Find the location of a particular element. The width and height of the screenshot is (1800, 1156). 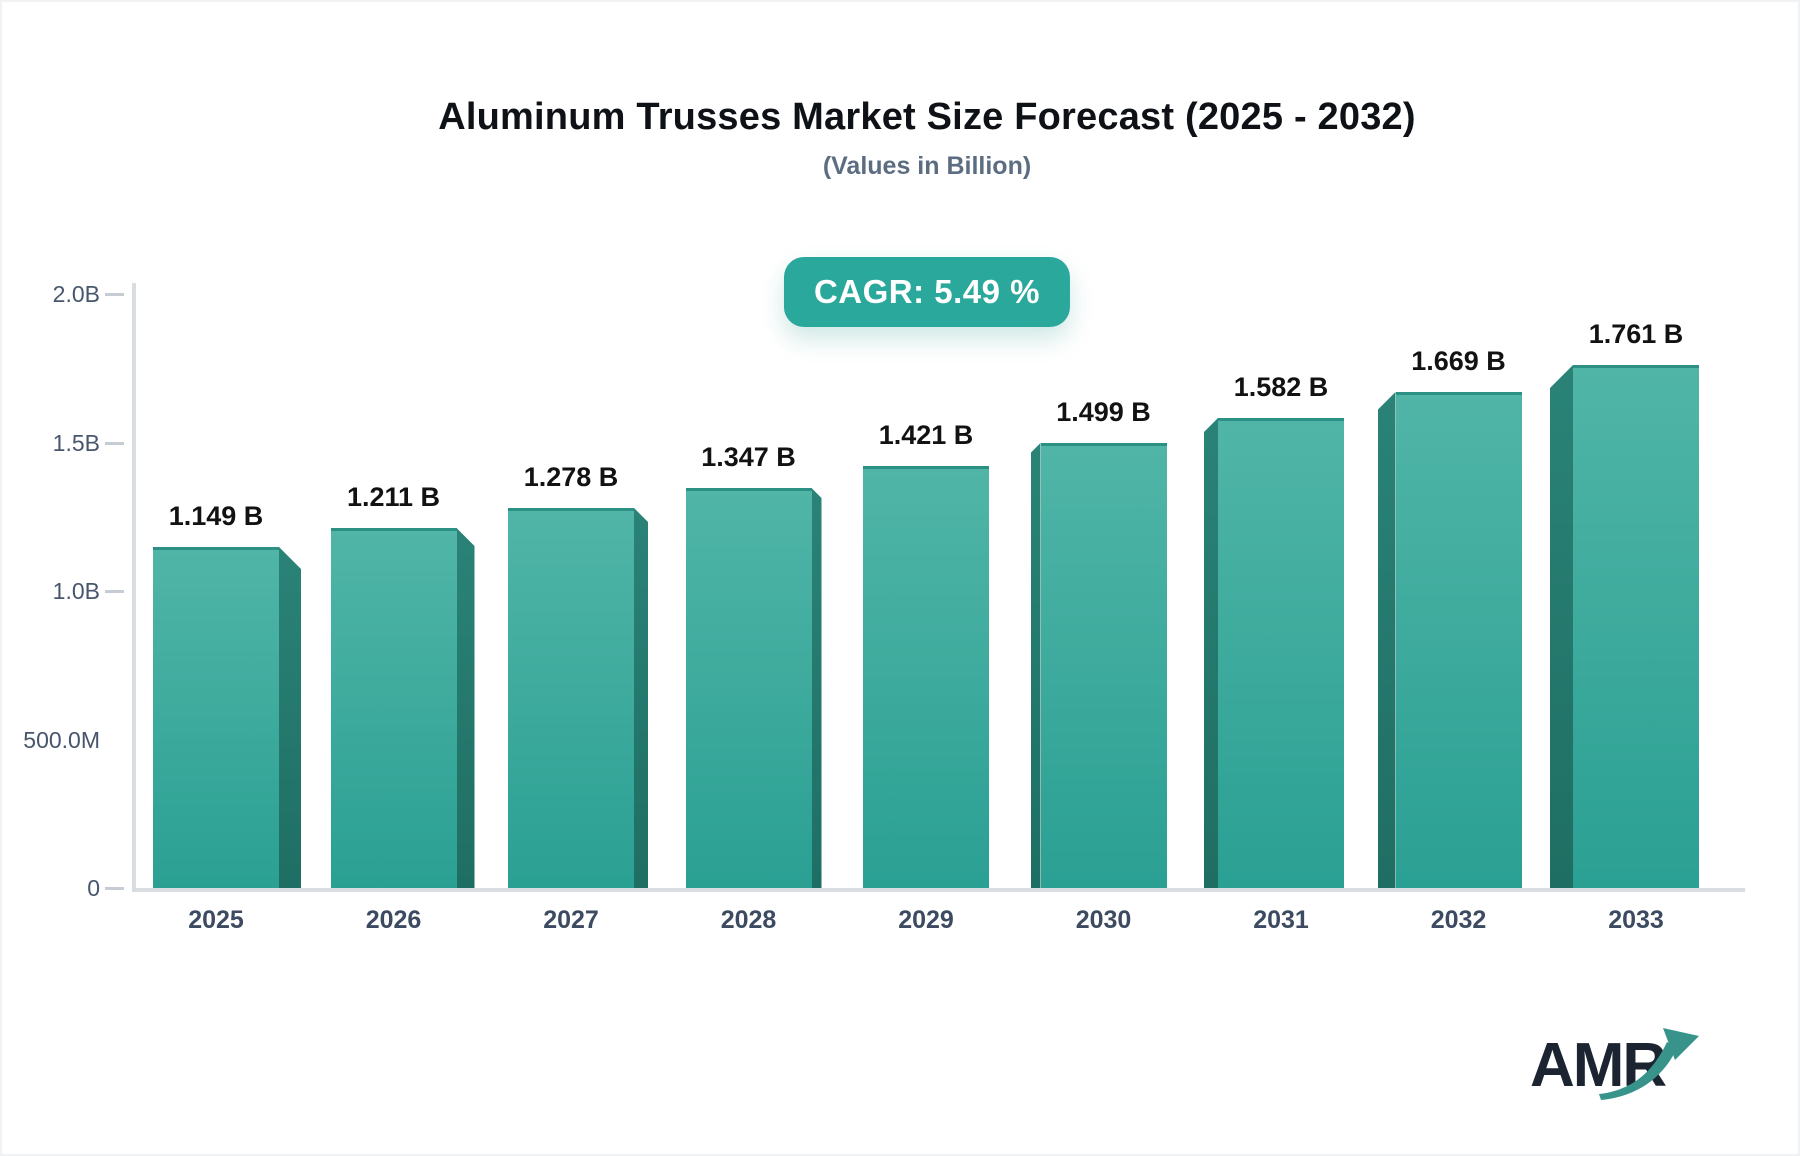

amr-logo-text: AMR is located at coordinates (1598, 1065).